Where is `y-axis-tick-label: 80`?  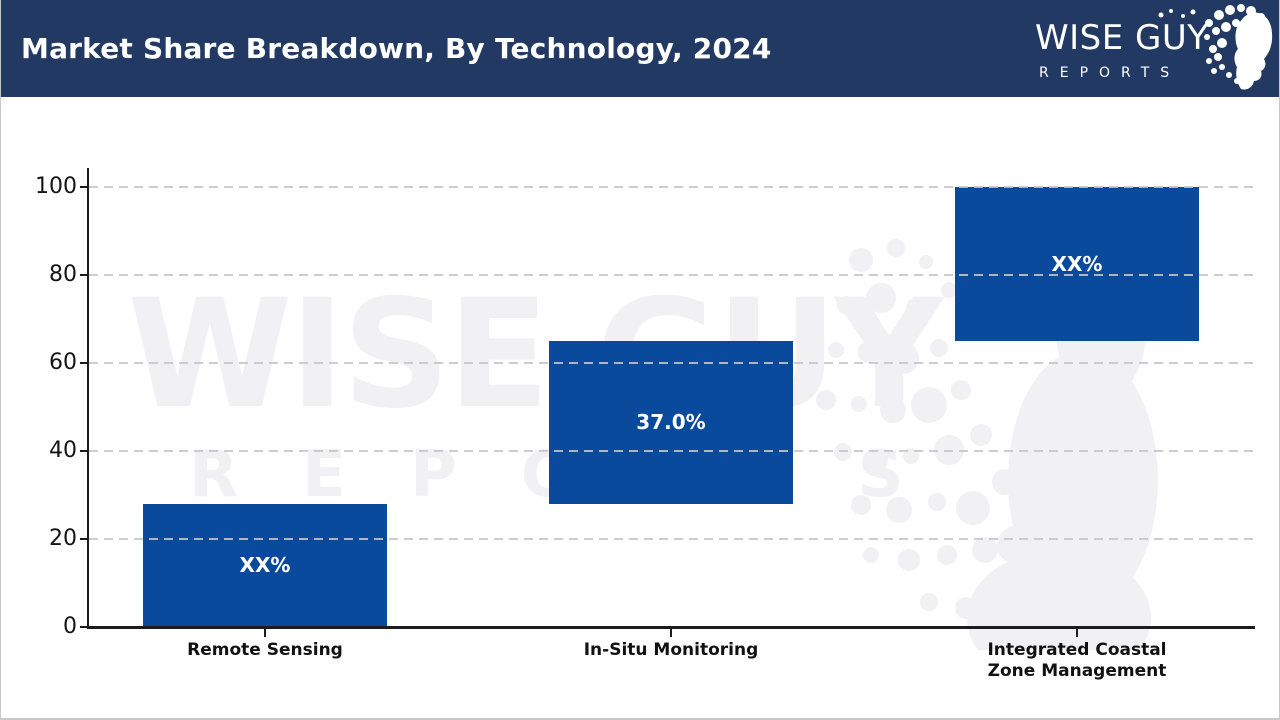 y-axis-tick-label: 80 is located at coordinates (63, 274).